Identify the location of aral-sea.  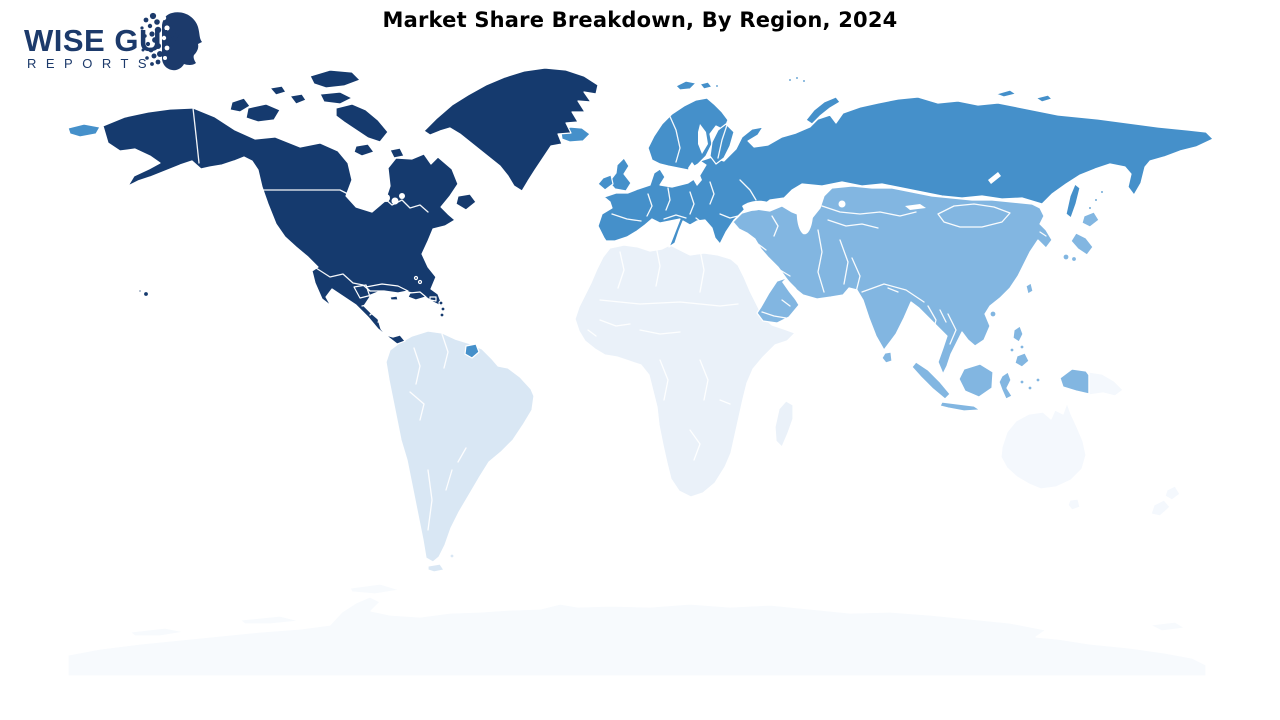
(842, 204).